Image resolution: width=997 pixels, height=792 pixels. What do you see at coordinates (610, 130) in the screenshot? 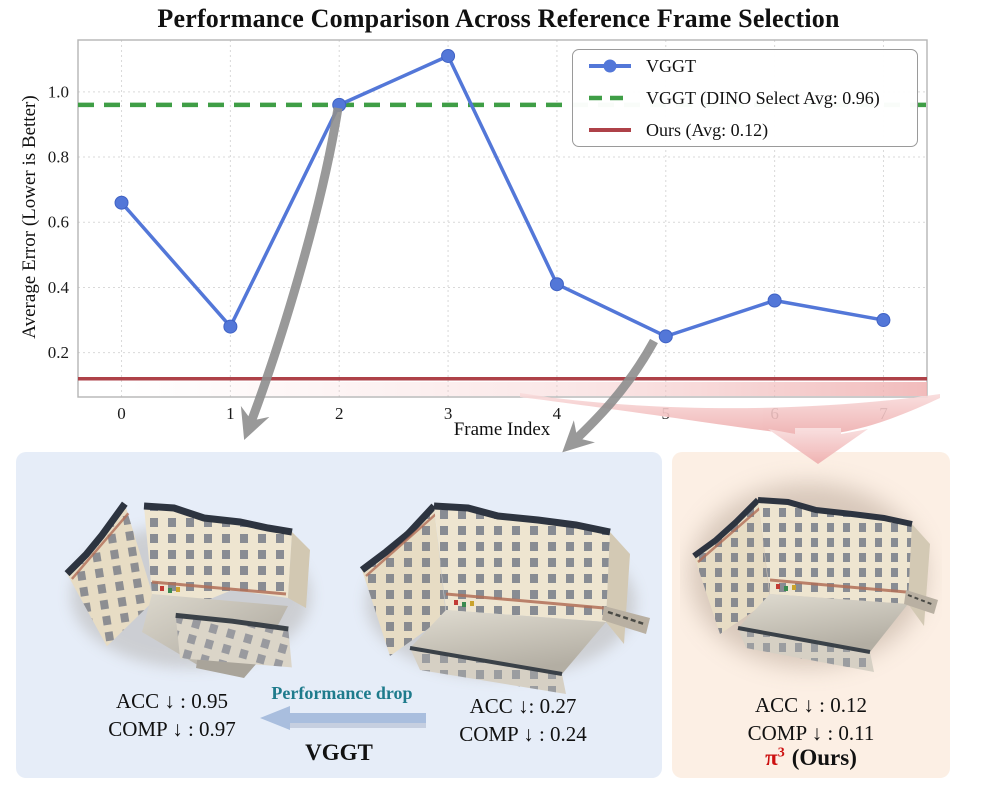
I see `solid-line-swatch-icon` at bounding box center [610, 130].